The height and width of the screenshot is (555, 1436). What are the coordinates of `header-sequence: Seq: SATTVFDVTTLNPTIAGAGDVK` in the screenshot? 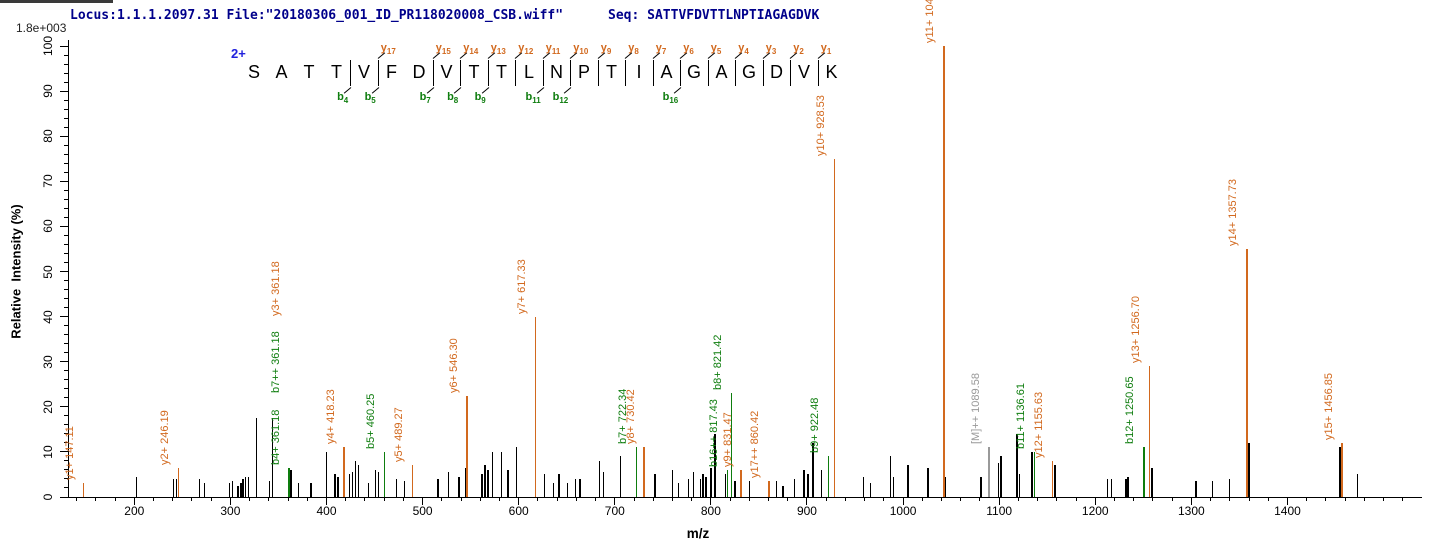 It's located at (714, 15).